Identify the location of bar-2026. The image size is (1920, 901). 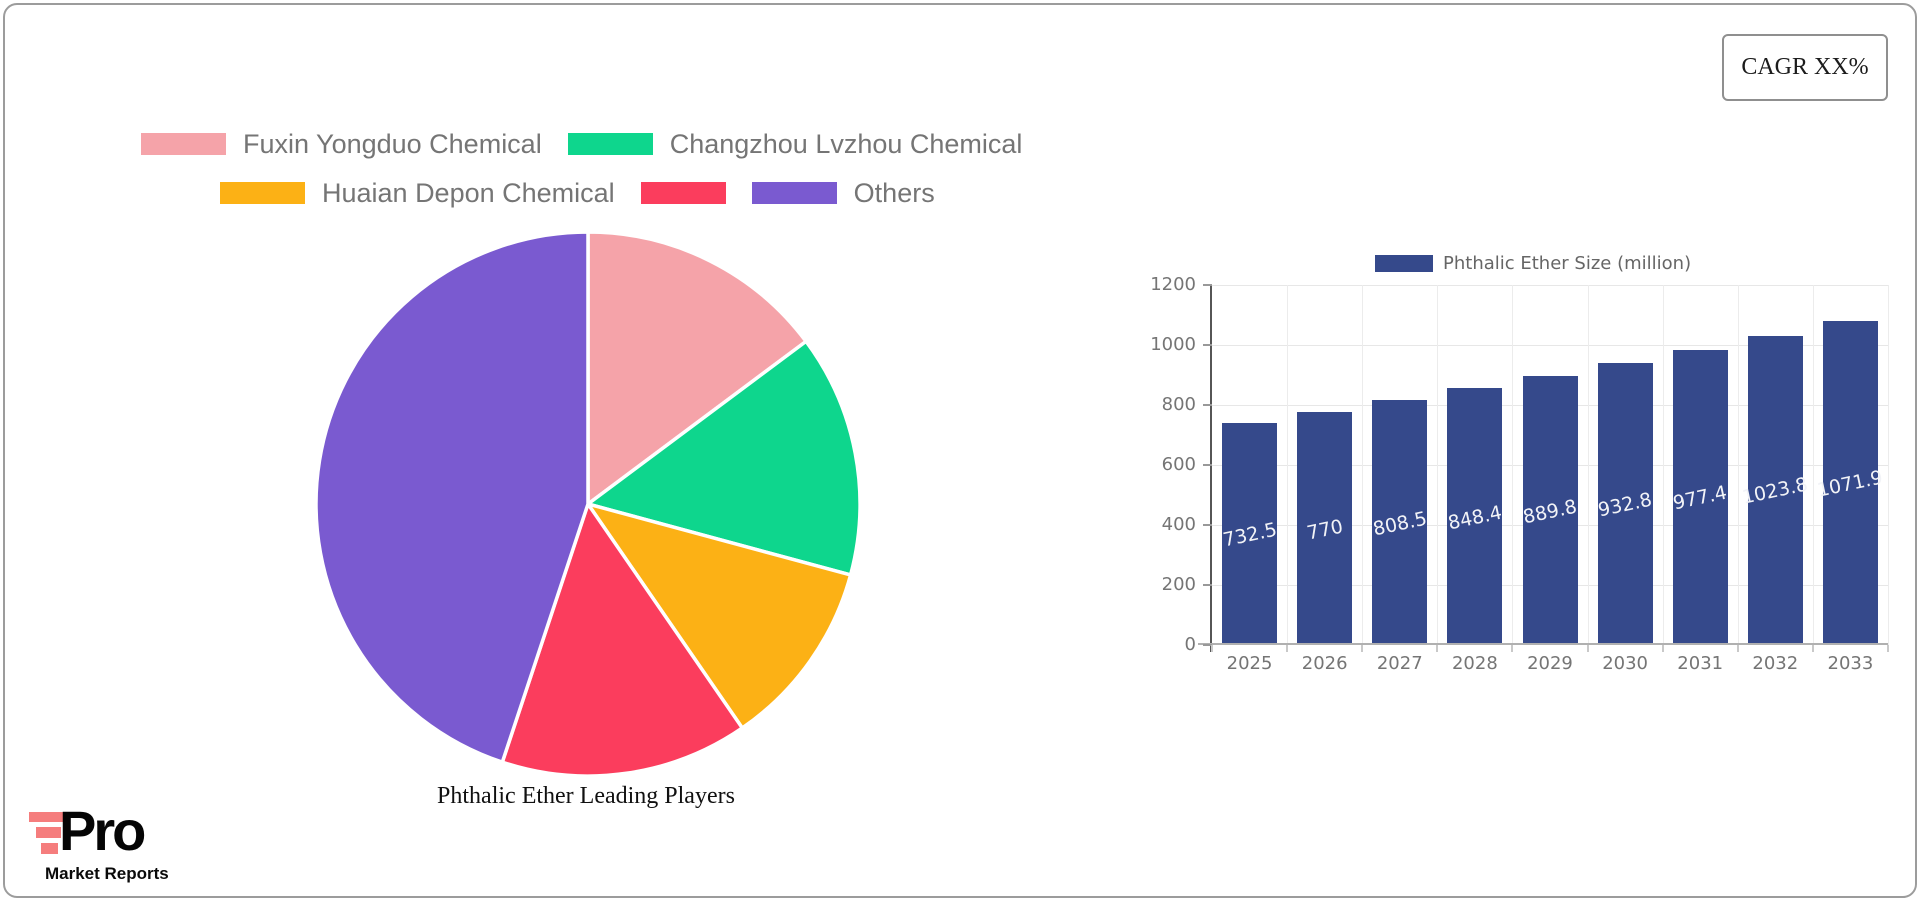
(1325, 527).